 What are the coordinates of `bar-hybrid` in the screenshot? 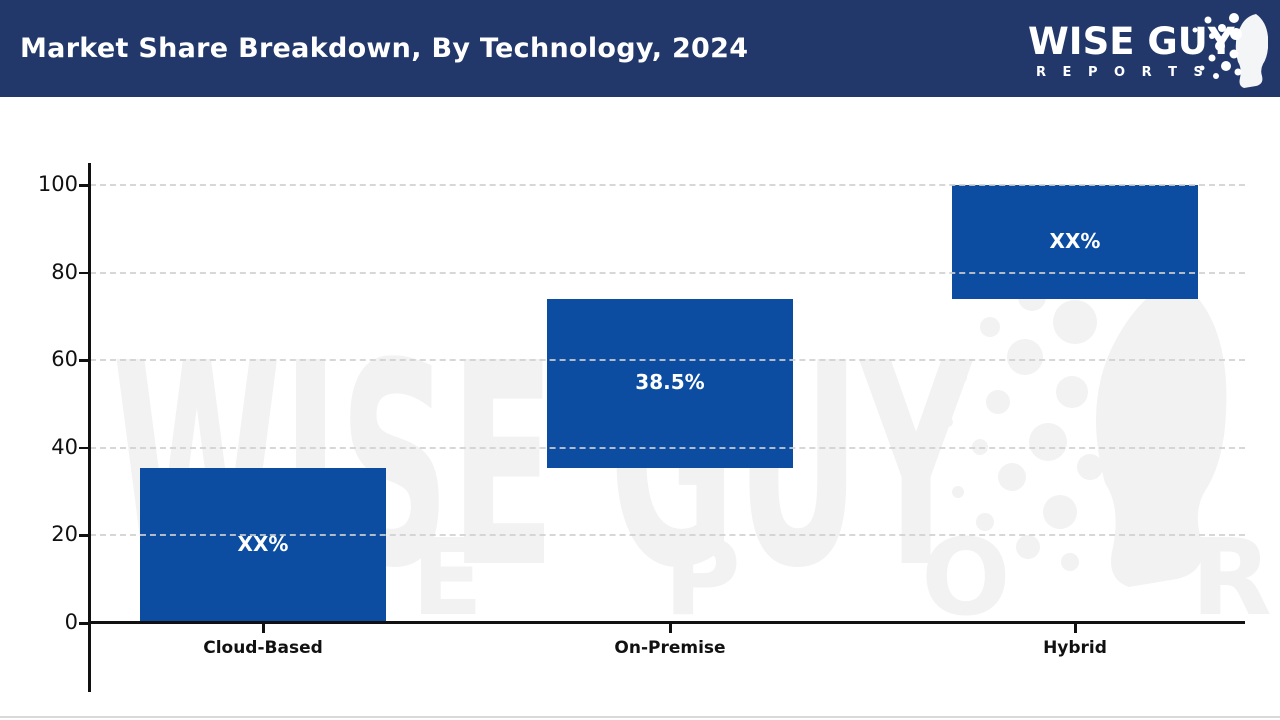 It's located at (1075, 242).